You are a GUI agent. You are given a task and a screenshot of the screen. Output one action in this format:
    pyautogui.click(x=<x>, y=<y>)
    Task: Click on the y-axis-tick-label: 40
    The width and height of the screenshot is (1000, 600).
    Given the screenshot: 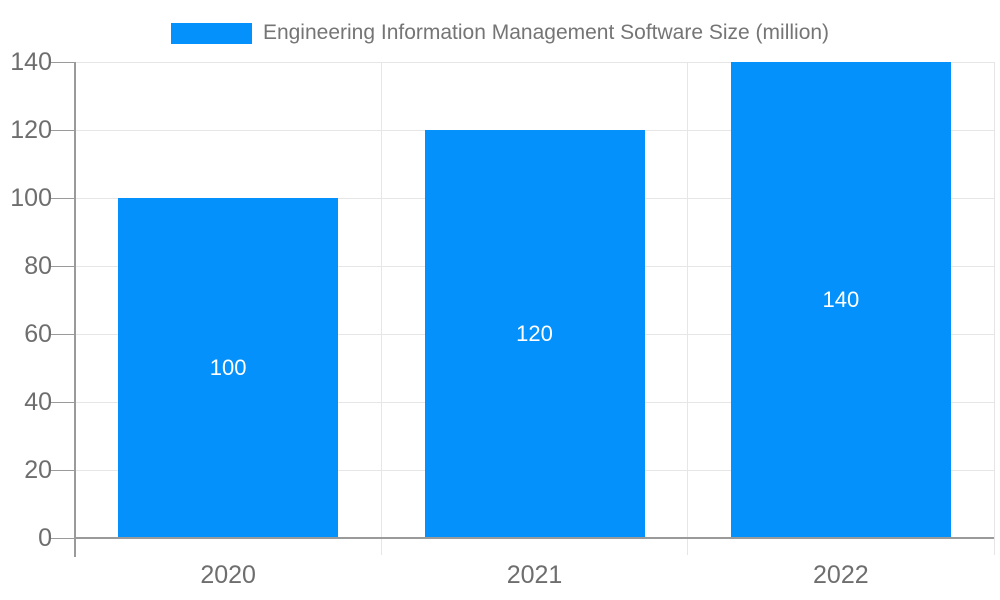 What is the action you would take?
    pyautogui.click(x=38, y=402)
    